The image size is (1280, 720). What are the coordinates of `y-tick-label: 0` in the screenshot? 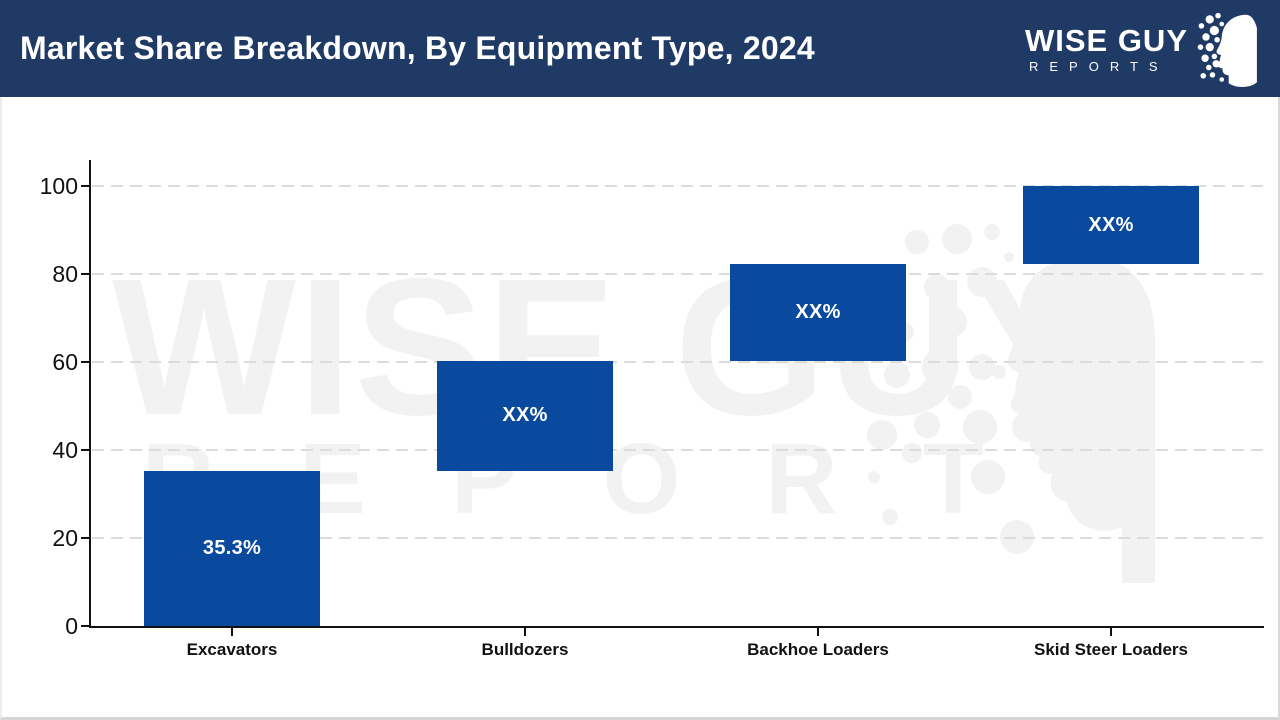 It's located at (71, 626).